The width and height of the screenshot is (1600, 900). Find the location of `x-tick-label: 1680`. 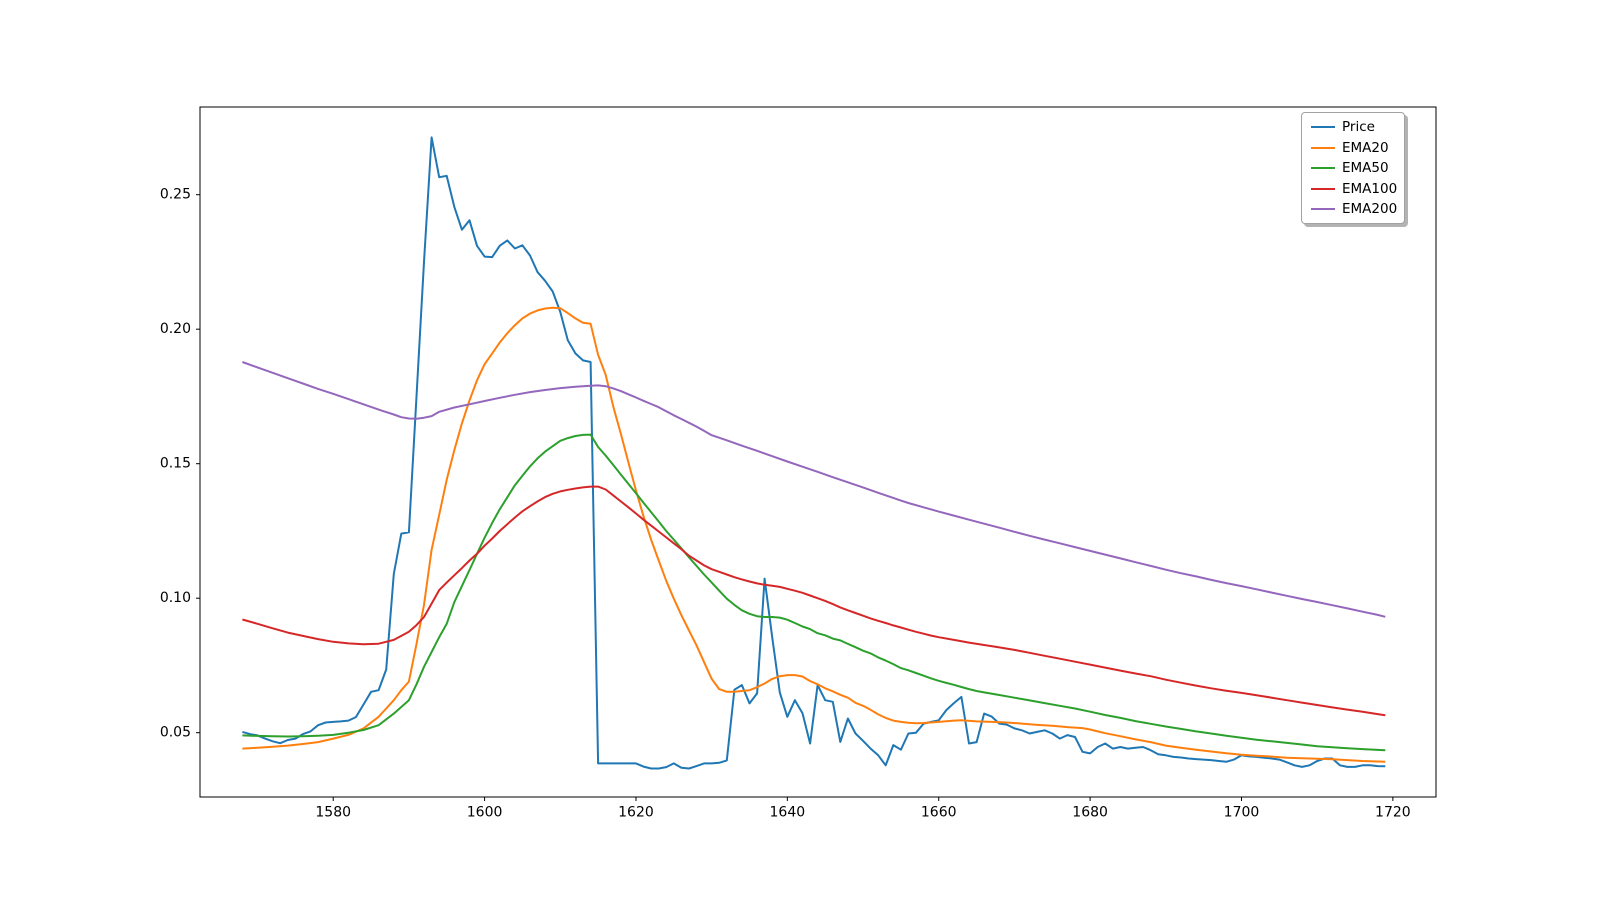

x-tick-label: 1680 is located at coordinates (1090, 813).